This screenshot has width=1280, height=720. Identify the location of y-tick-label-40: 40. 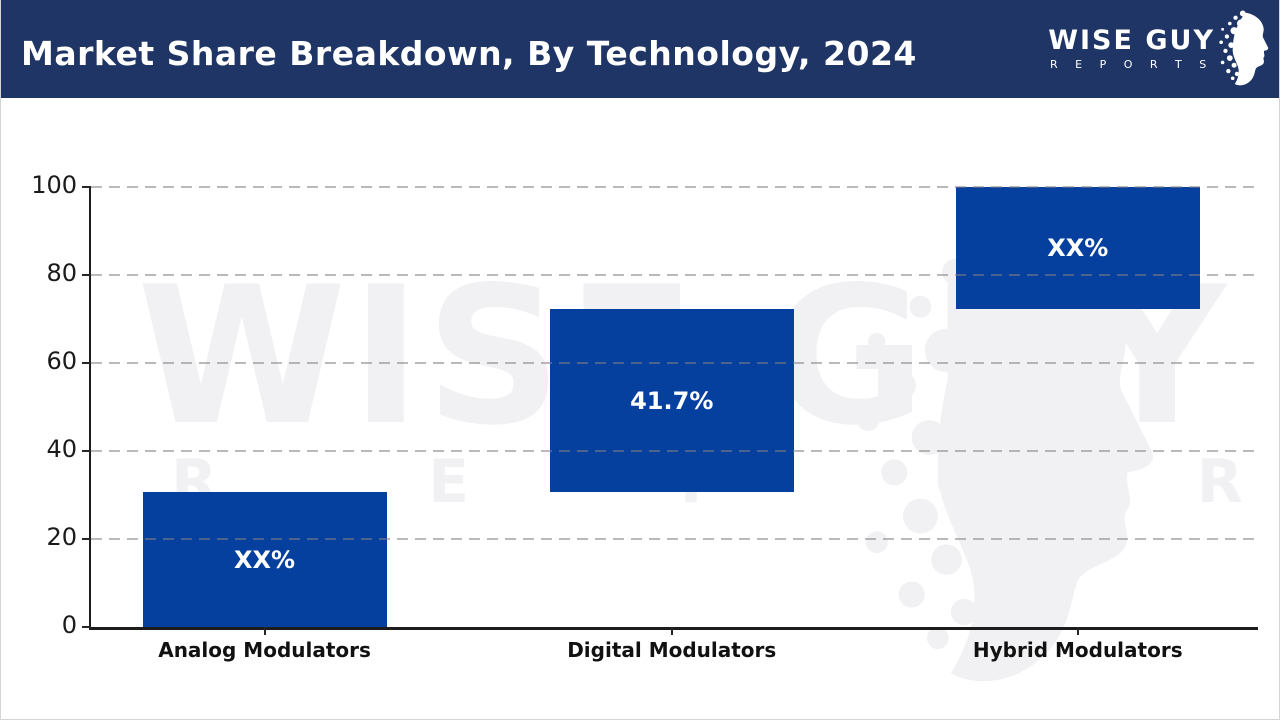
(61, 449).